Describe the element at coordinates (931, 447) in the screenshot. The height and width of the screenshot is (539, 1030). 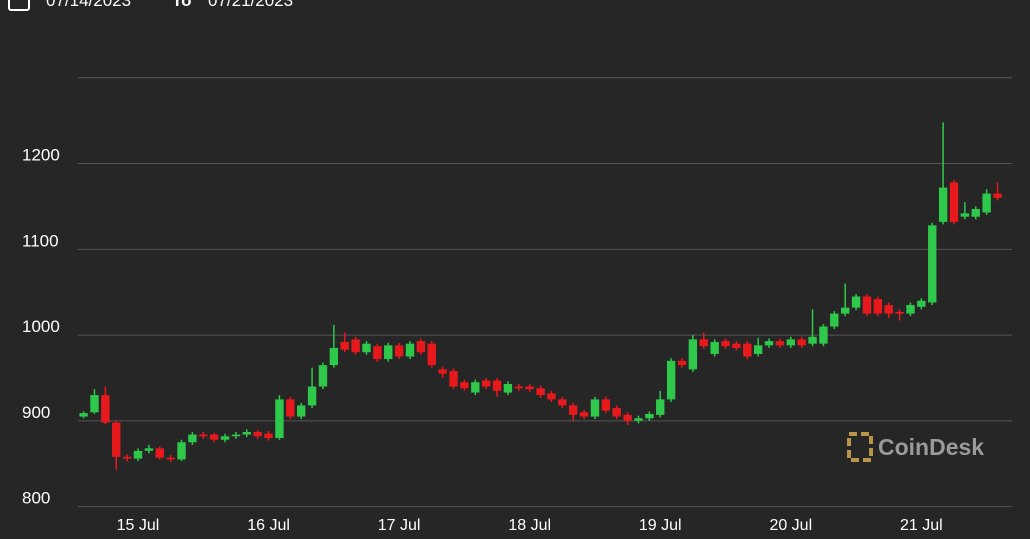
I see `watermark-text: CoinDesk` at that location.